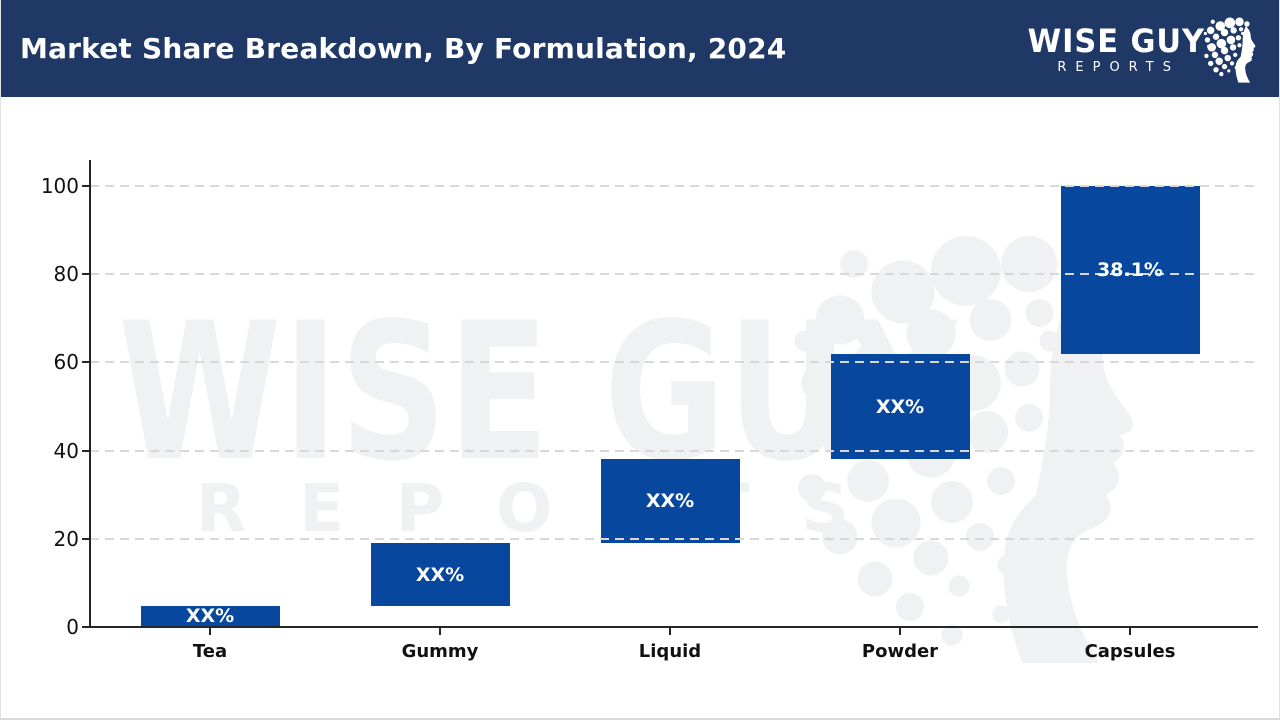 Image resolution: width=1280 pixels, height=720 pixels. I want to click on bar-powder, so click(900, 406).